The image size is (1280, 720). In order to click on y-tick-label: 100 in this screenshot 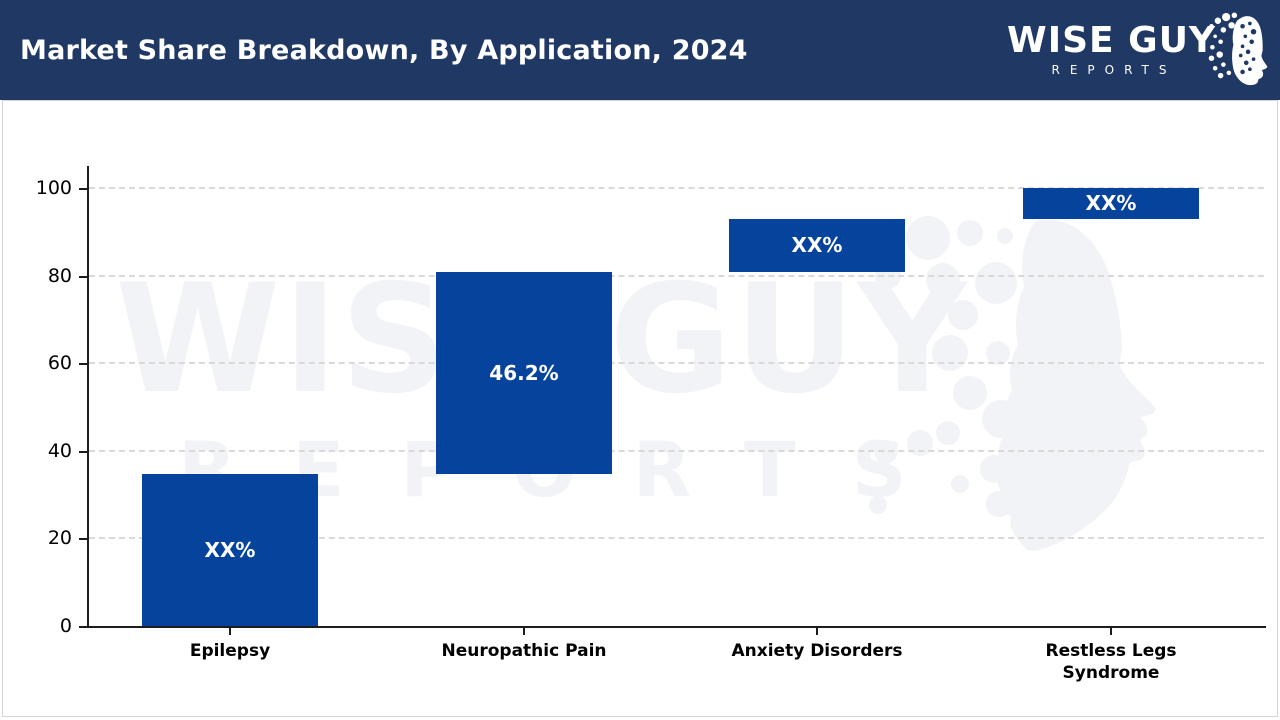, I will do `click(53, 188)`.